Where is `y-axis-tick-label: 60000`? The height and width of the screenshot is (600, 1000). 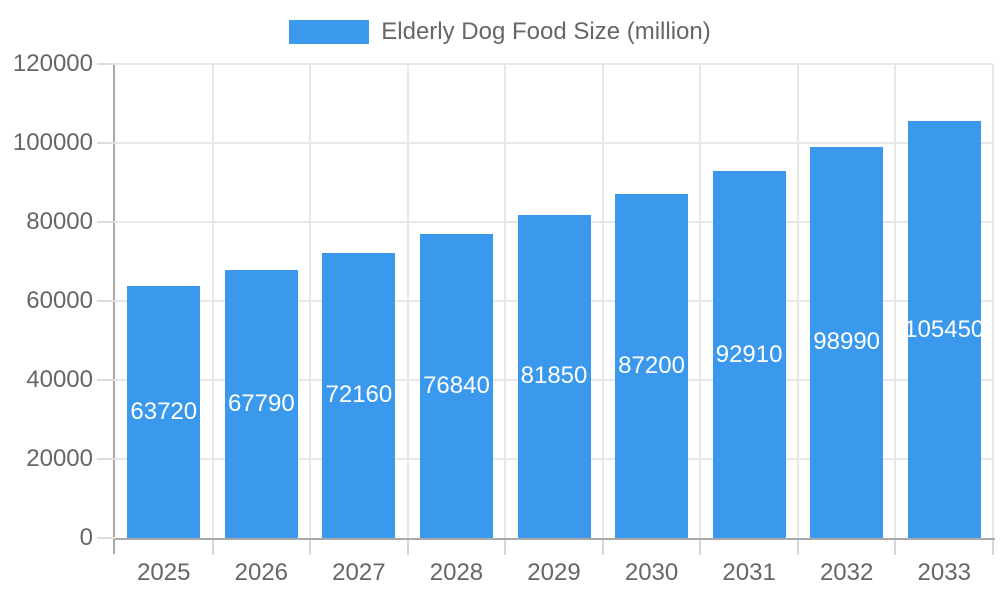
y-axis-tick-label: 60000 is located at coordinates (59, 300).